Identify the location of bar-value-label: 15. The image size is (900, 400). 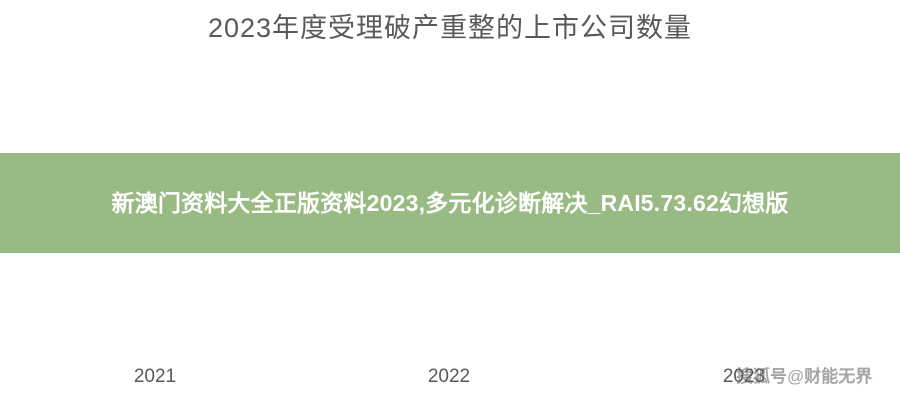
(155, 374).